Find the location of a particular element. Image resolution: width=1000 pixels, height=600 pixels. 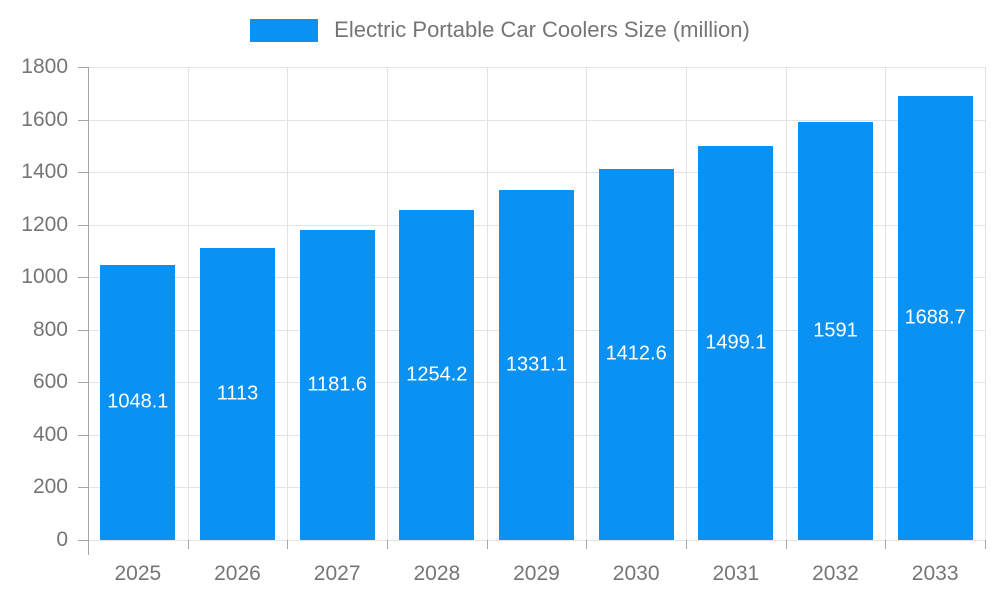

bar: 1254.2 is located at coordinates (437, 375).